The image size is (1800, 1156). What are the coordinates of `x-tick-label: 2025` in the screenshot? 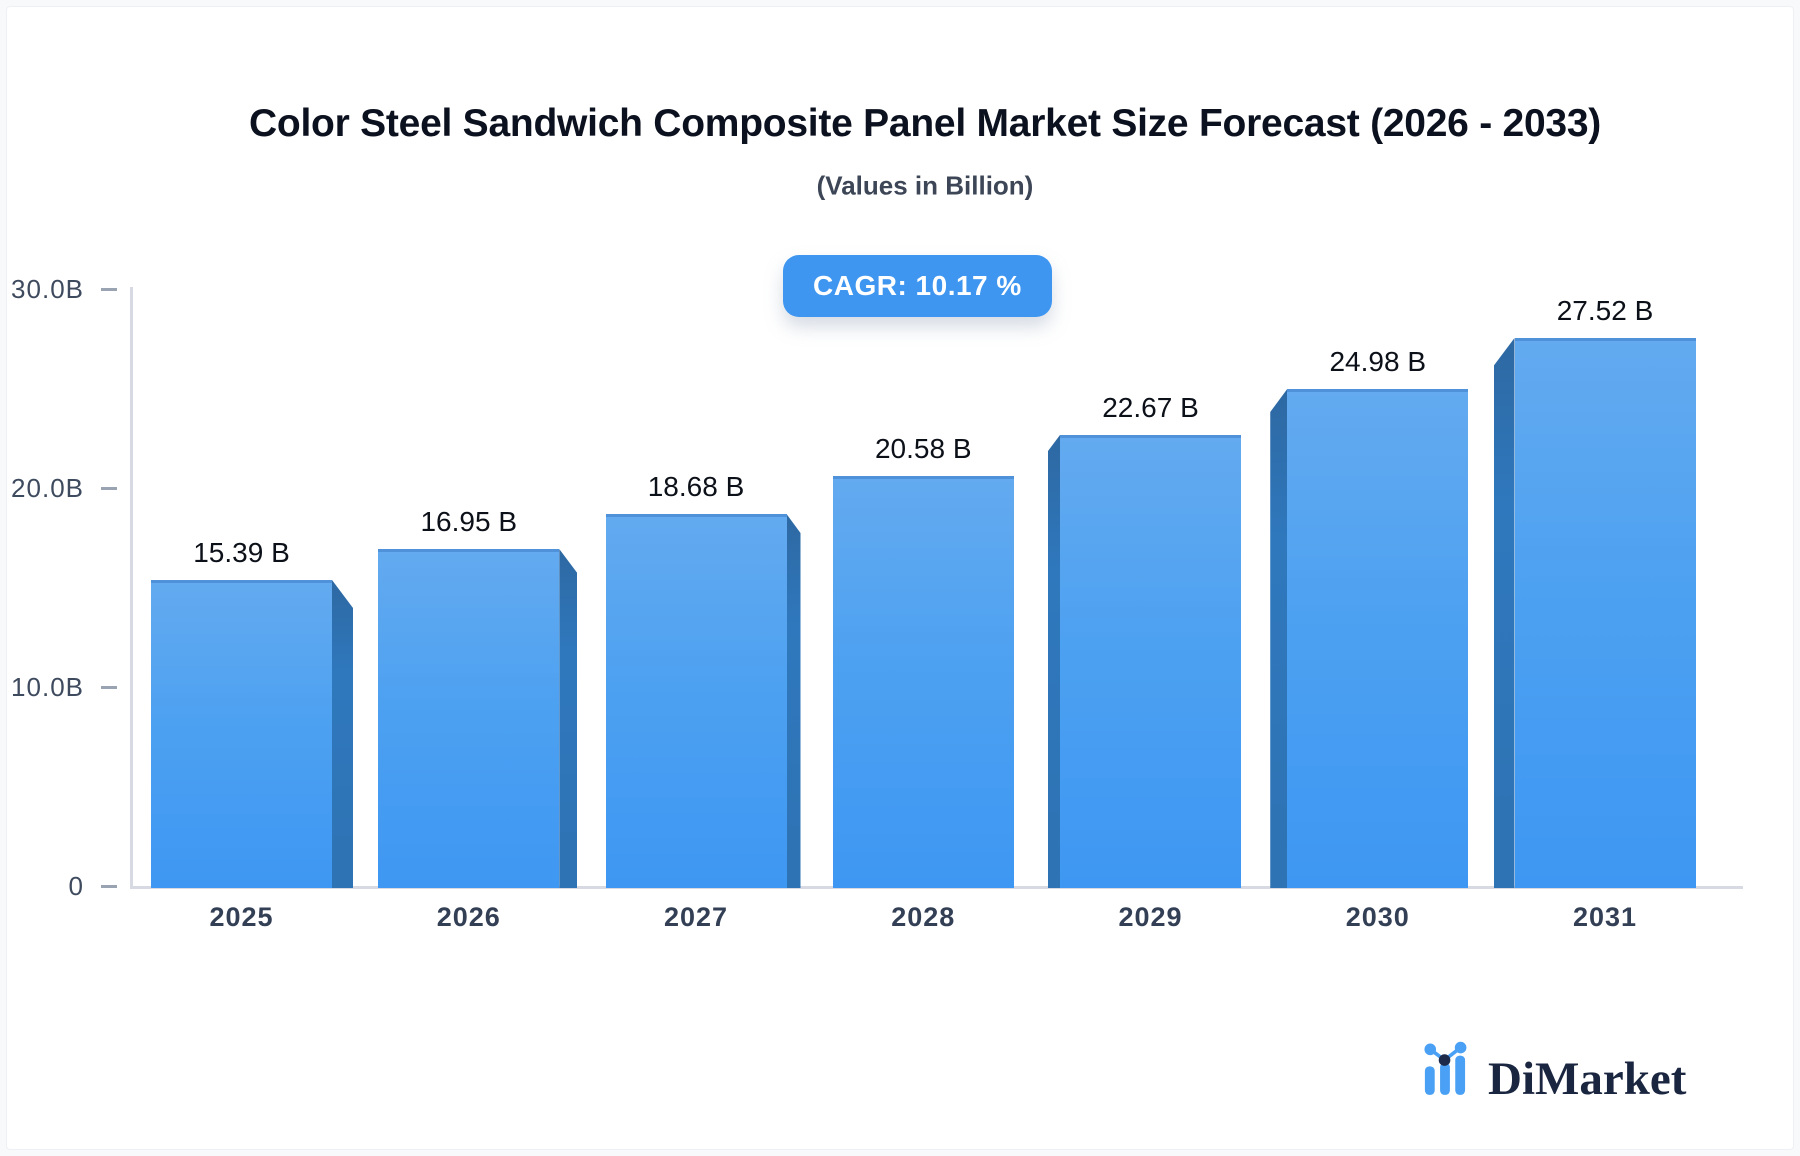 It's located at (241, 917).